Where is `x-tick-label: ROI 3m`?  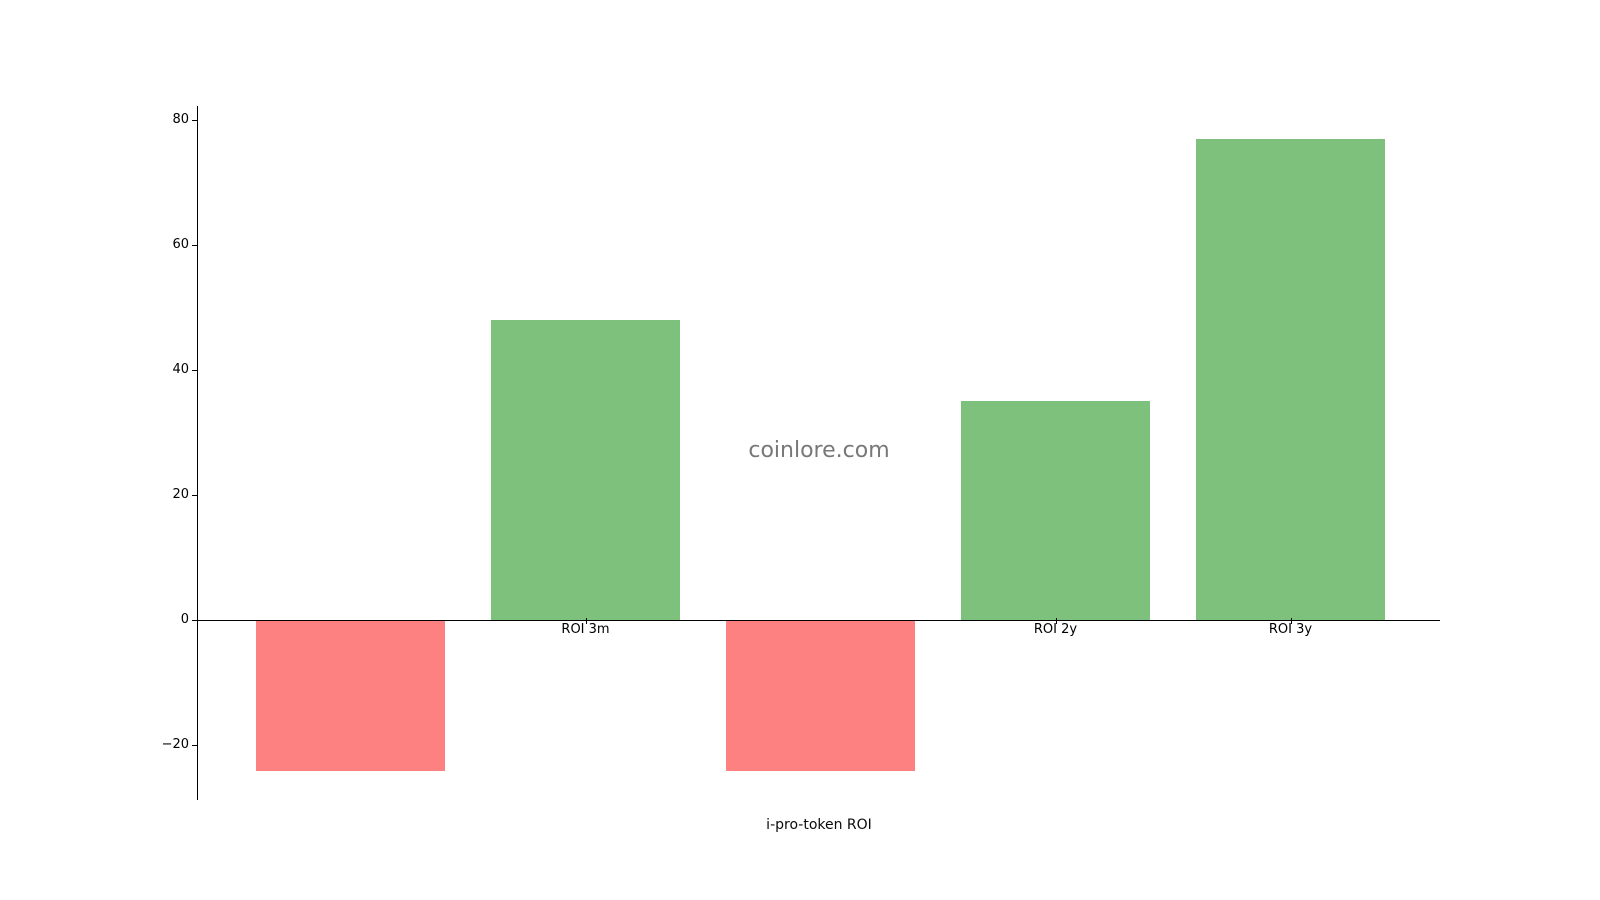
x-tick-label: ROI 3m is located at coordinates (585, 629).